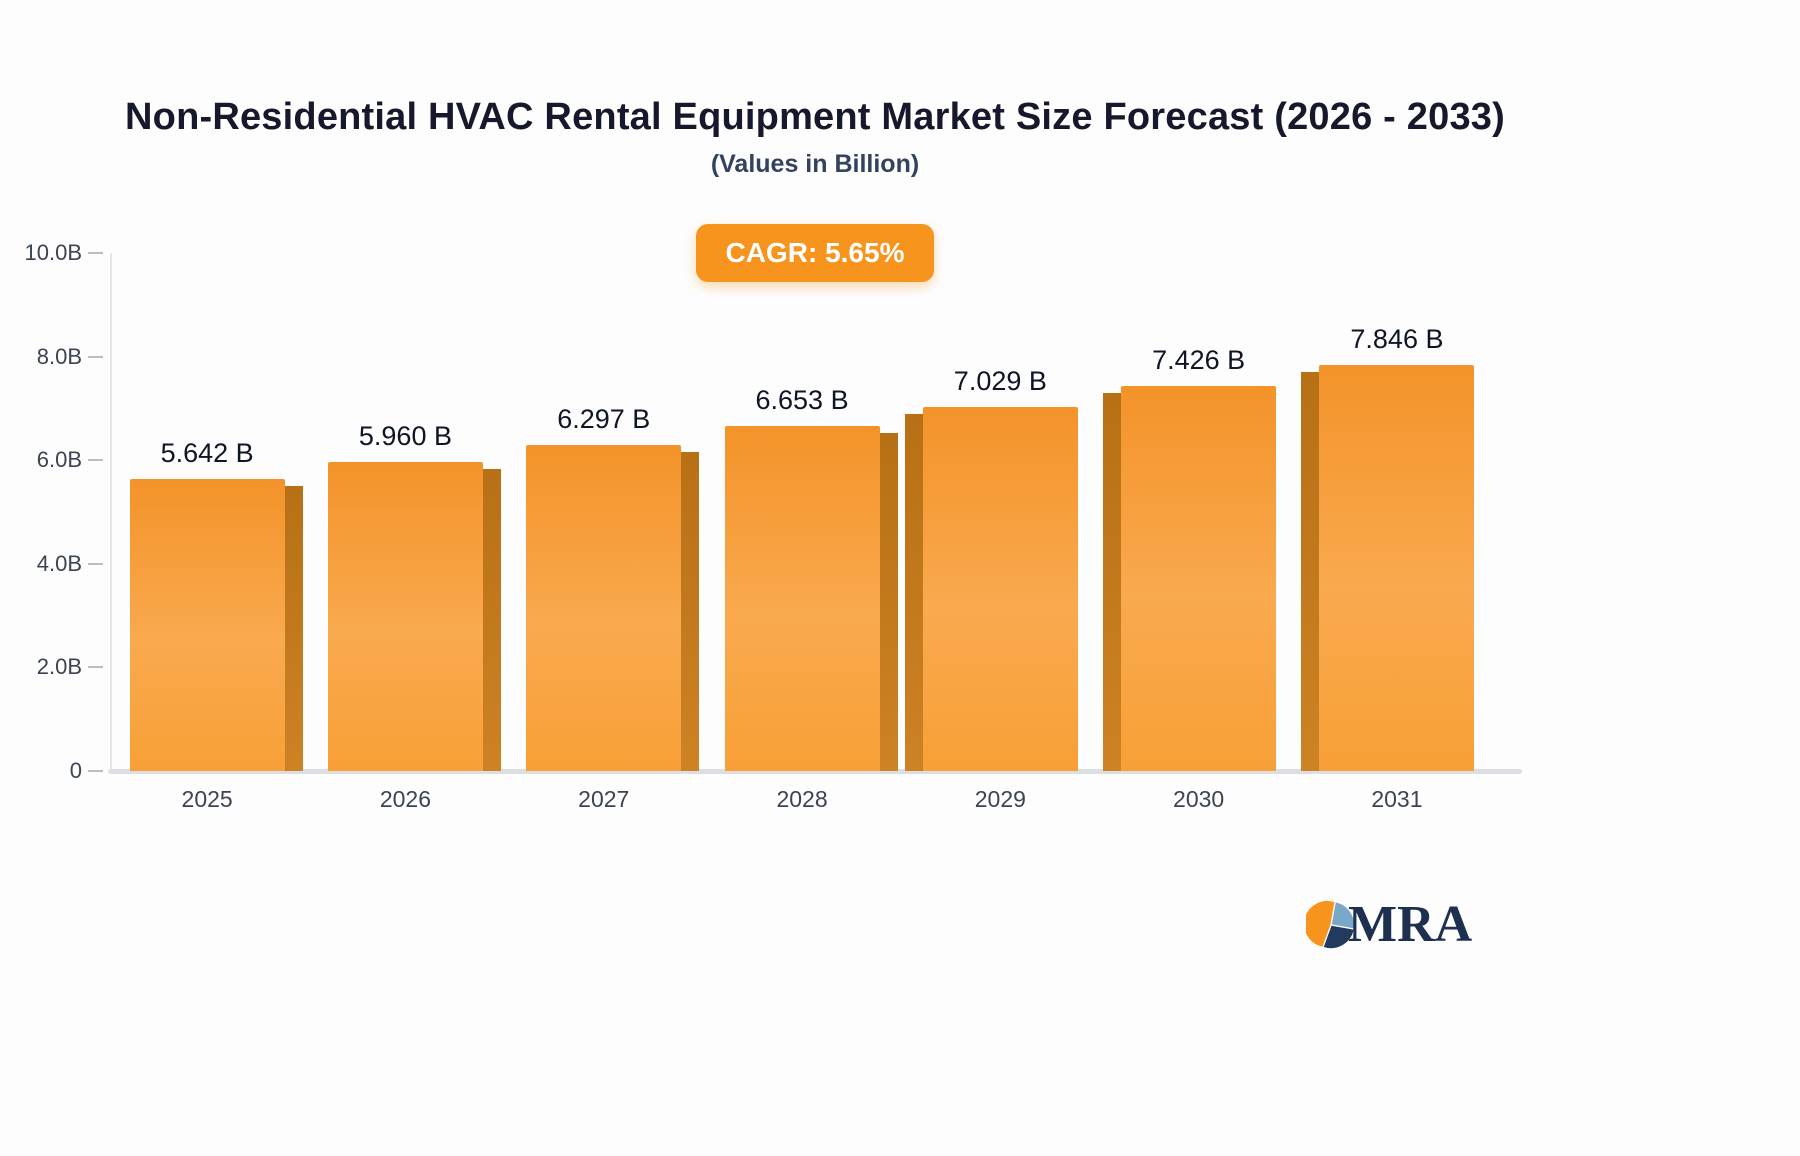  What do you see at coordinates (207, 452) in the screenshot?
I see `bar-value-label: 5.642 B` at bounding box center [207, 452].